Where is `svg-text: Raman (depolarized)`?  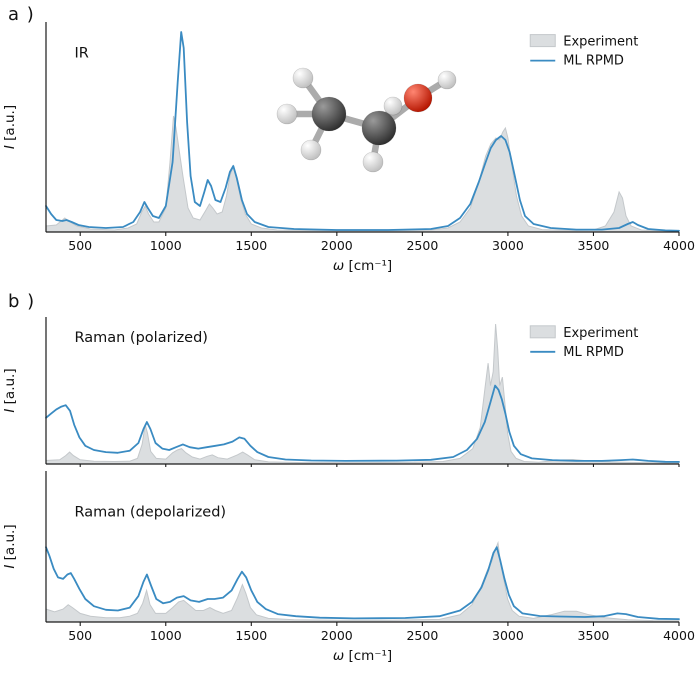
svg-text: Raman (depolarized) is located at coordinates (150, 512).